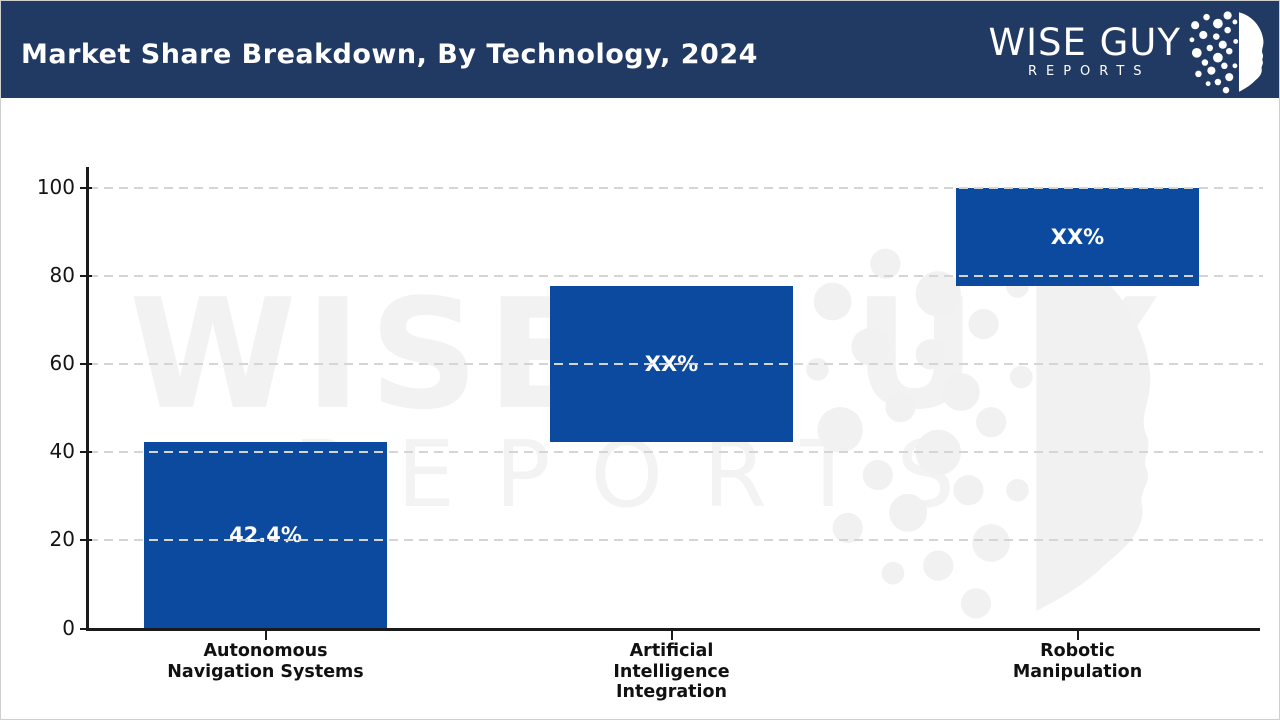 Image resolution: width=1280 pixels, height=720 pixels. What do you see at coordinates (62, 363) in the screenshot?
I see `y-tick-label: 60` at bounding box center [62, 363].